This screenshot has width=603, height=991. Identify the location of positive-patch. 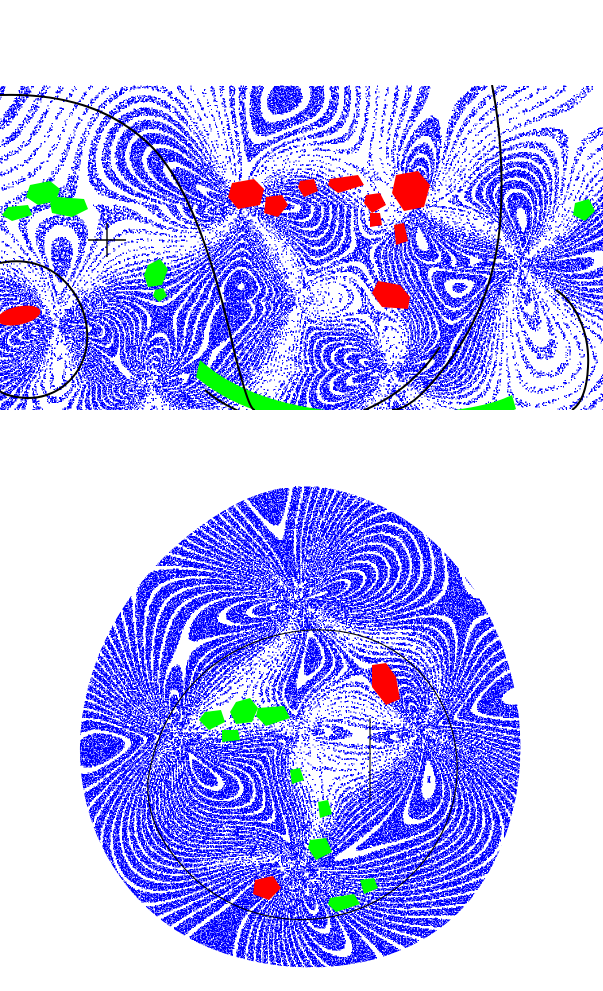
(376, 220).